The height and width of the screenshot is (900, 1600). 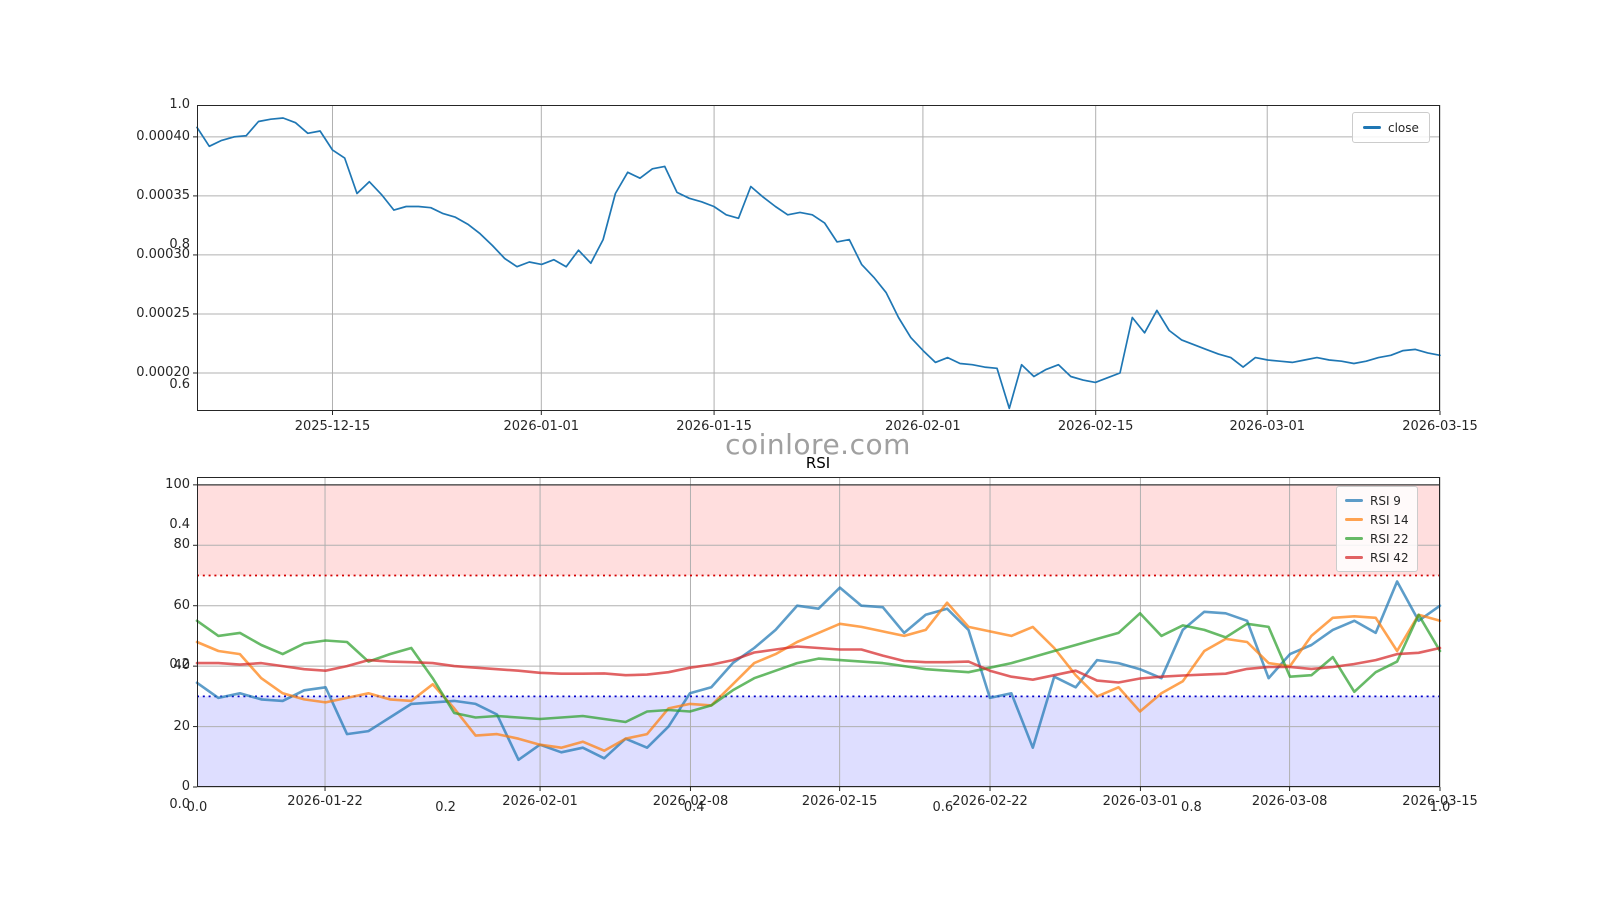 I want to click on x-tick-label: 2026-01-22, so click(x=325, y=801).